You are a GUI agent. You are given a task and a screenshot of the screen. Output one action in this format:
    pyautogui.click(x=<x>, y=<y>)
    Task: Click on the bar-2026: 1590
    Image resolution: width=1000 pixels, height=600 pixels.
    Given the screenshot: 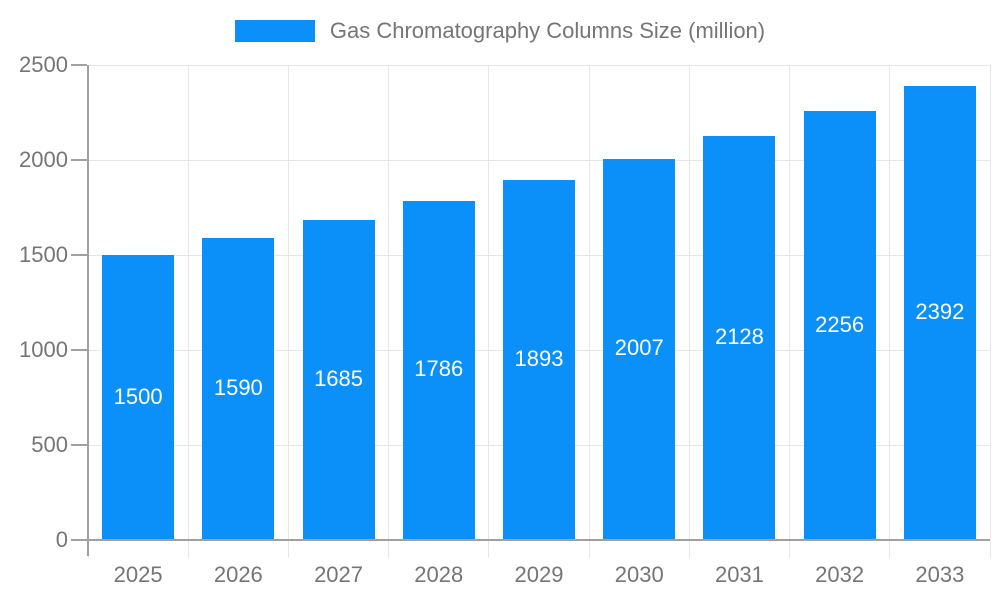 What is the action you would take?
    pyautogui.click(x=238, y=388)
    